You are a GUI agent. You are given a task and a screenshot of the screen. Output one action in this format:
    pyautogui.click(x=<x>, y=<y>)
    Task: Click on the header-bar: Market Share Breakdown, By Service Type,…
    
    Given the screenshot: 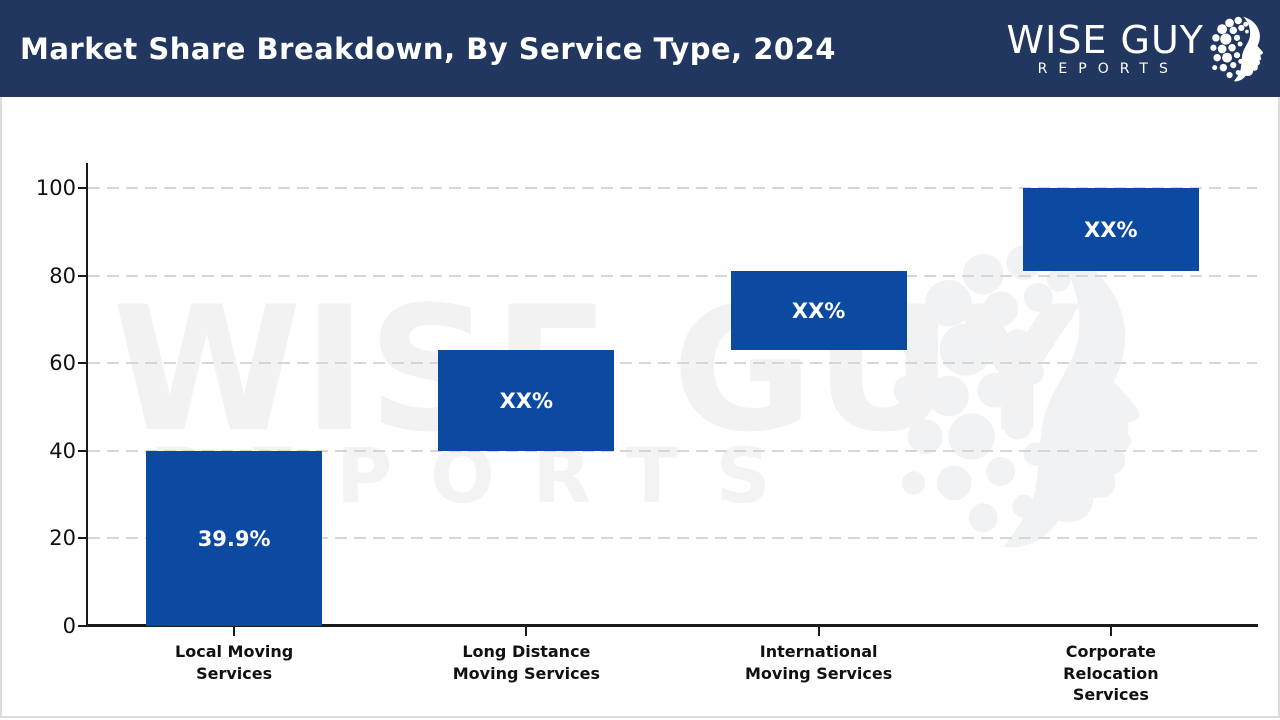 What is the action you would take?
    pyautogui.click(x=640, y=48)
    